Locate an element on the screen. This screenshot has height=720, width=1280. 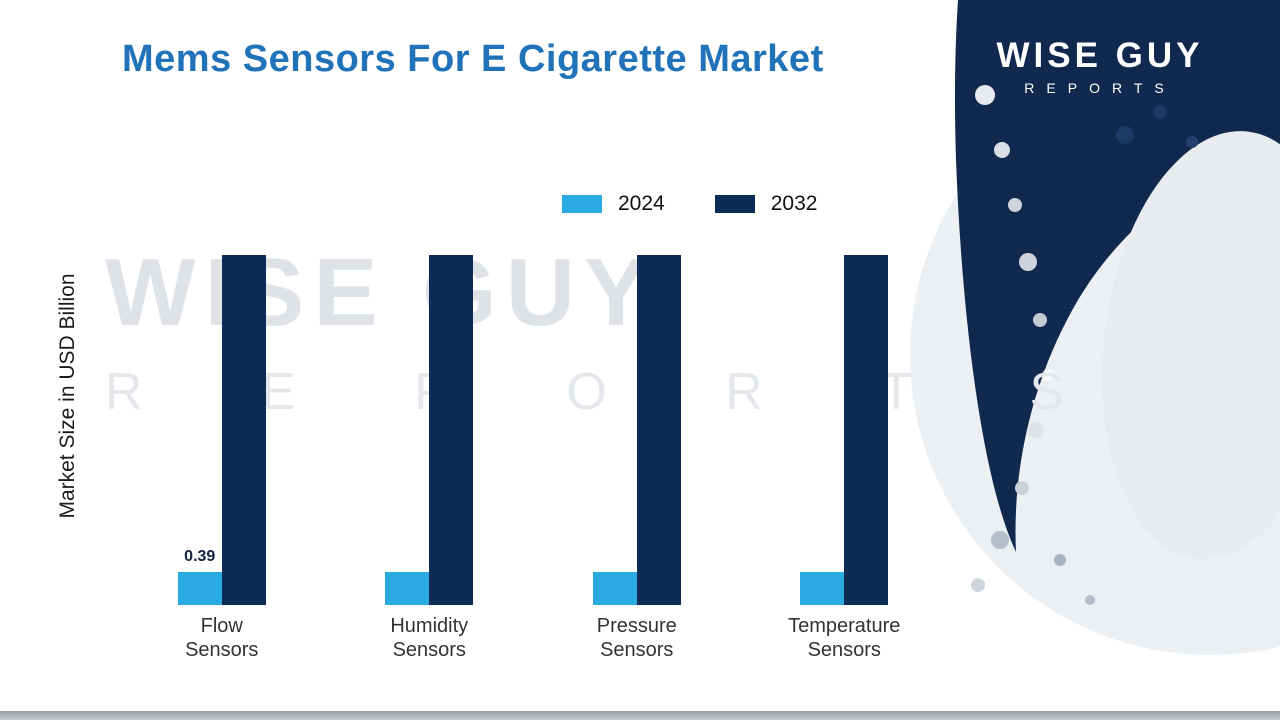
logo-subtitle: REPORTS is located at coordinates (1100, 88).